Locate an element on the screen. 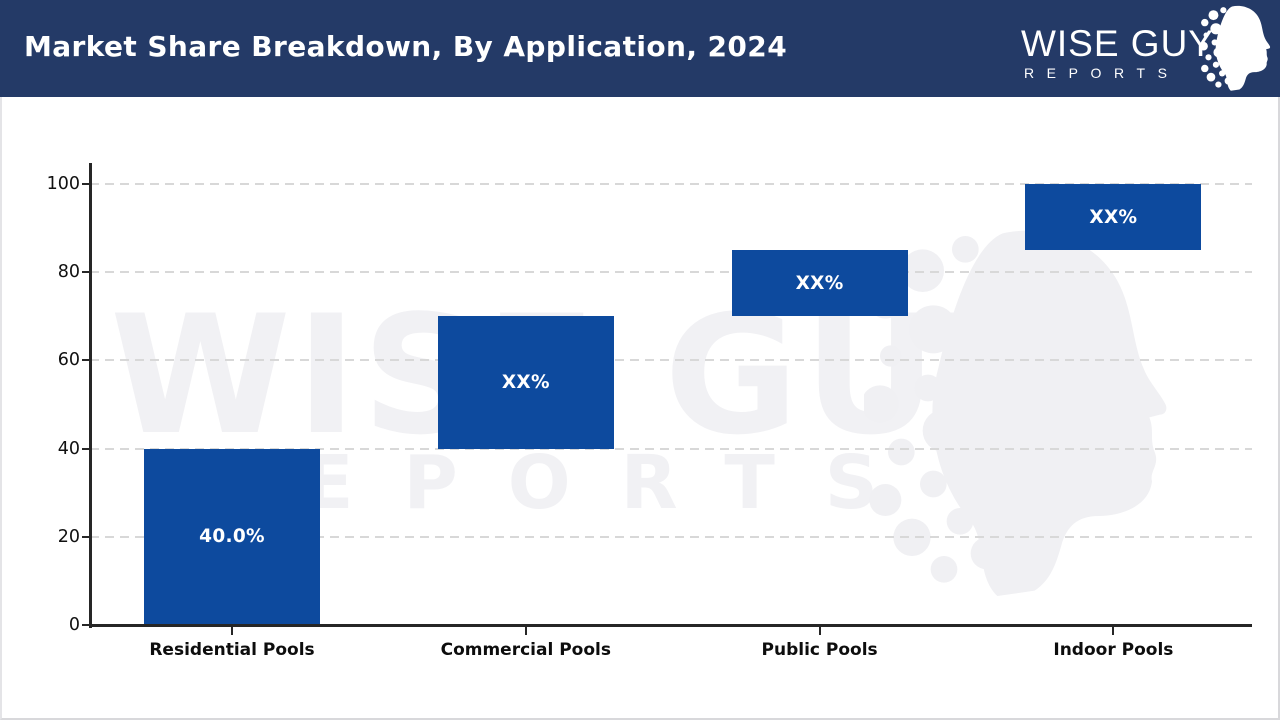 The width and height of the screenshot is (1280, 720). x-axis-label-2: Public Pools is located at coordinates (819, 650).